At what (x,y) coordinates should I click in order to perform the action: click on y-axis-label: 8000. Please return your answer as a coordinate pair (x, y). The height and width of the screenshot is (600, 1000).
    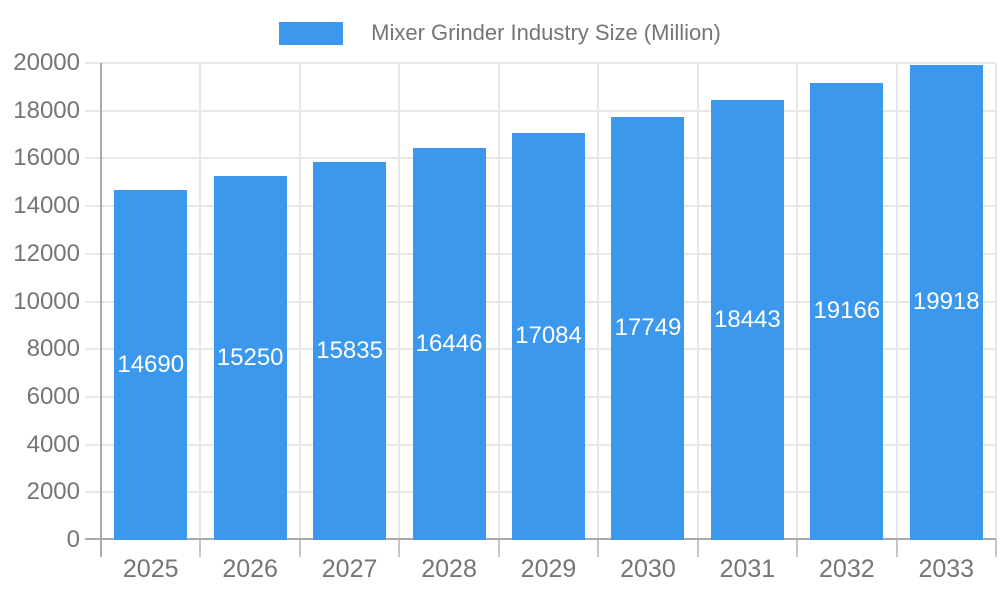
    Looking at the image, I should click on (53, 349).